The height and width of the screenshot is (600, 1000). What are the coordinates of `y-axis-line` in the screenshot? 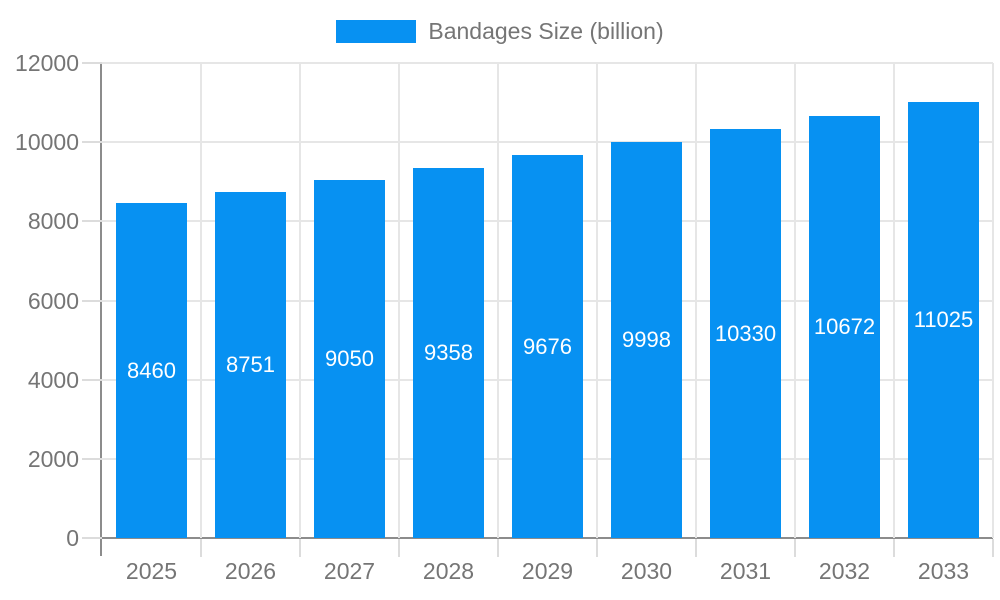 It's located at (101, 309).